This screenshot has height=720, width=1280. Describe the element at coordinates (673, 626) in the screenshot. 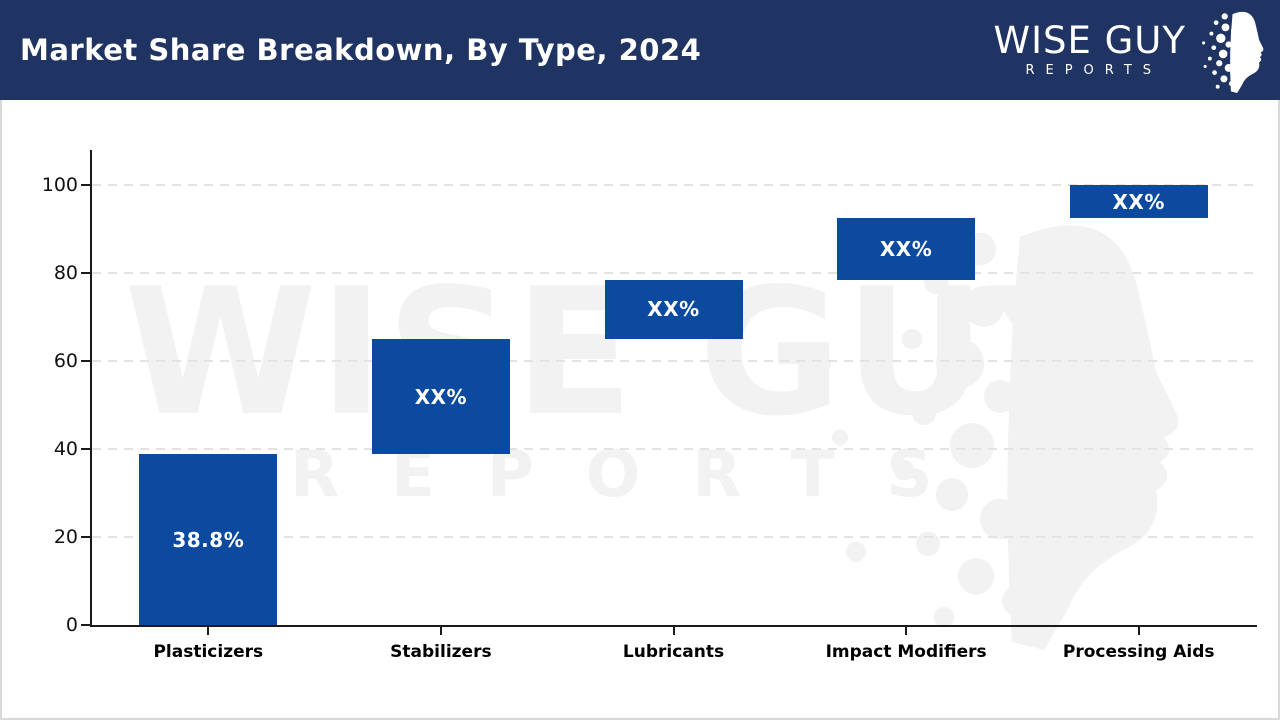

I see `x-axis-line` at that location.